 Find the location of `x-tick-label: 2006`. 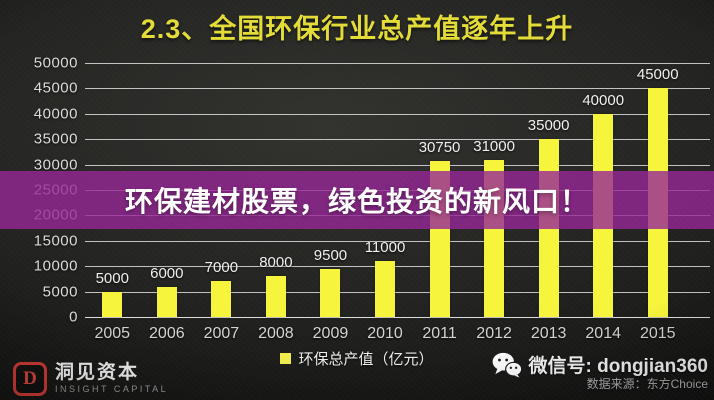

x-tick-label: 2006 is located at coordinates (167, 333).